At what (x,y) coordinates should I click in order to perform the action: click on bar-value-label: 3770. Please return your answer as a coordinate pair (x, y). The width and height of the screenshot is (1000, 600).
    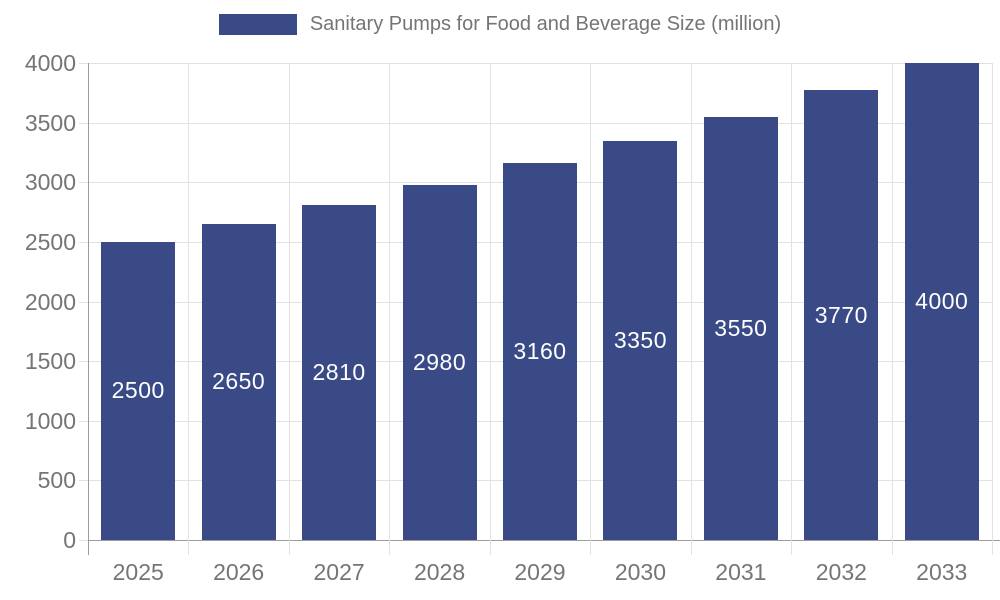
    Looking at the image, I should click on (841, 314).